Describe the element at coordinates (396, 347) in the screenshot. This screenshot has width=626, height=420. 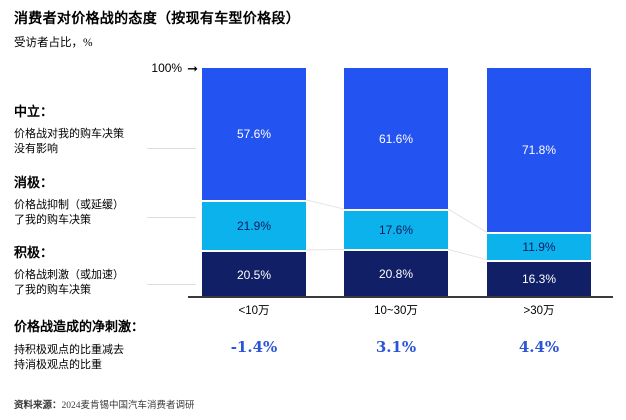
I see `net-stimulus-value: 3.1%` at that location.